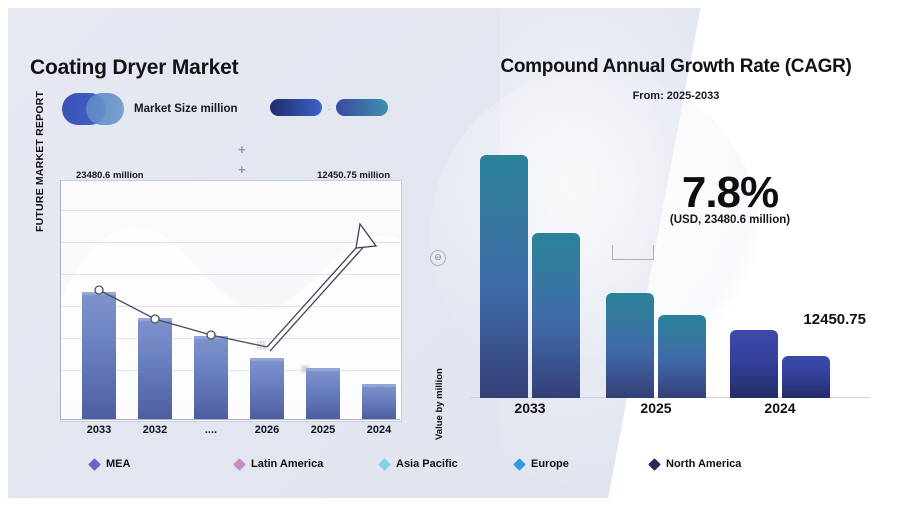 This screenshot has height=506, width=900. What do you see at coordinates (4, 253) in the screenshot?
I see `frame-left` at bounding box center [4, 253].